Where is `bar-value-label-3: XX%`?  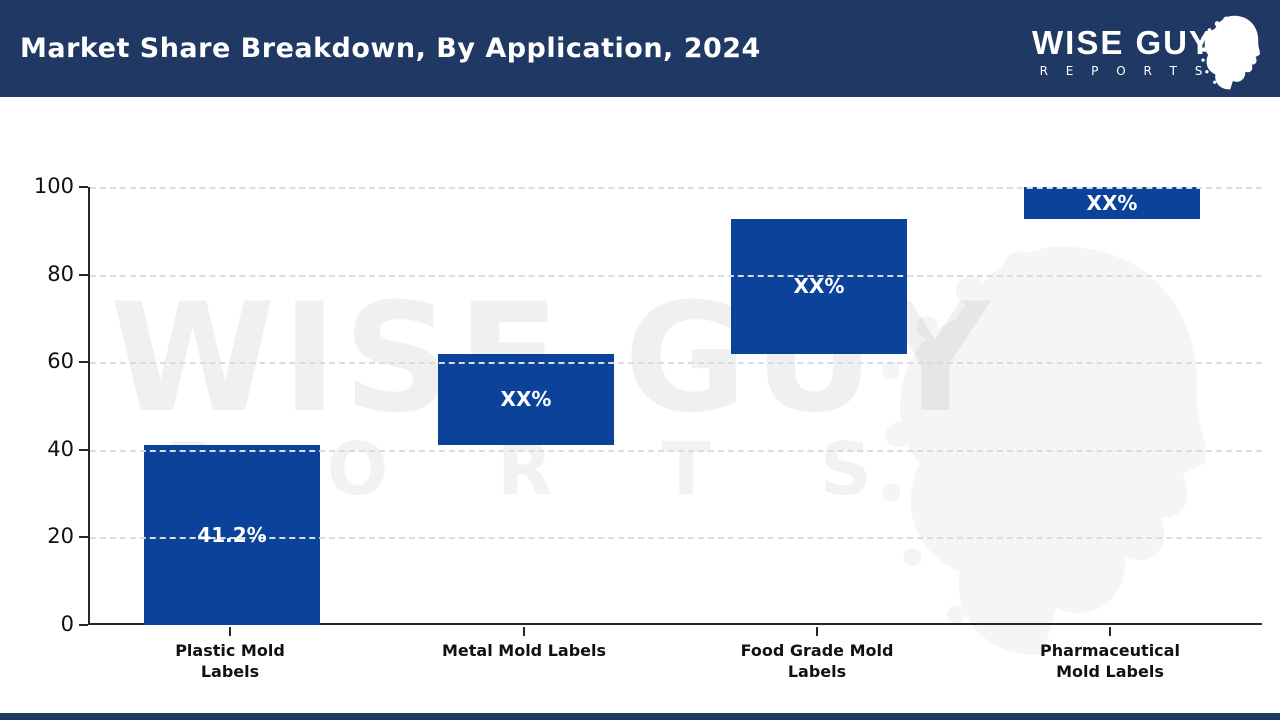
bar-value-label-3: XX% is located at coordinates (819, 286).